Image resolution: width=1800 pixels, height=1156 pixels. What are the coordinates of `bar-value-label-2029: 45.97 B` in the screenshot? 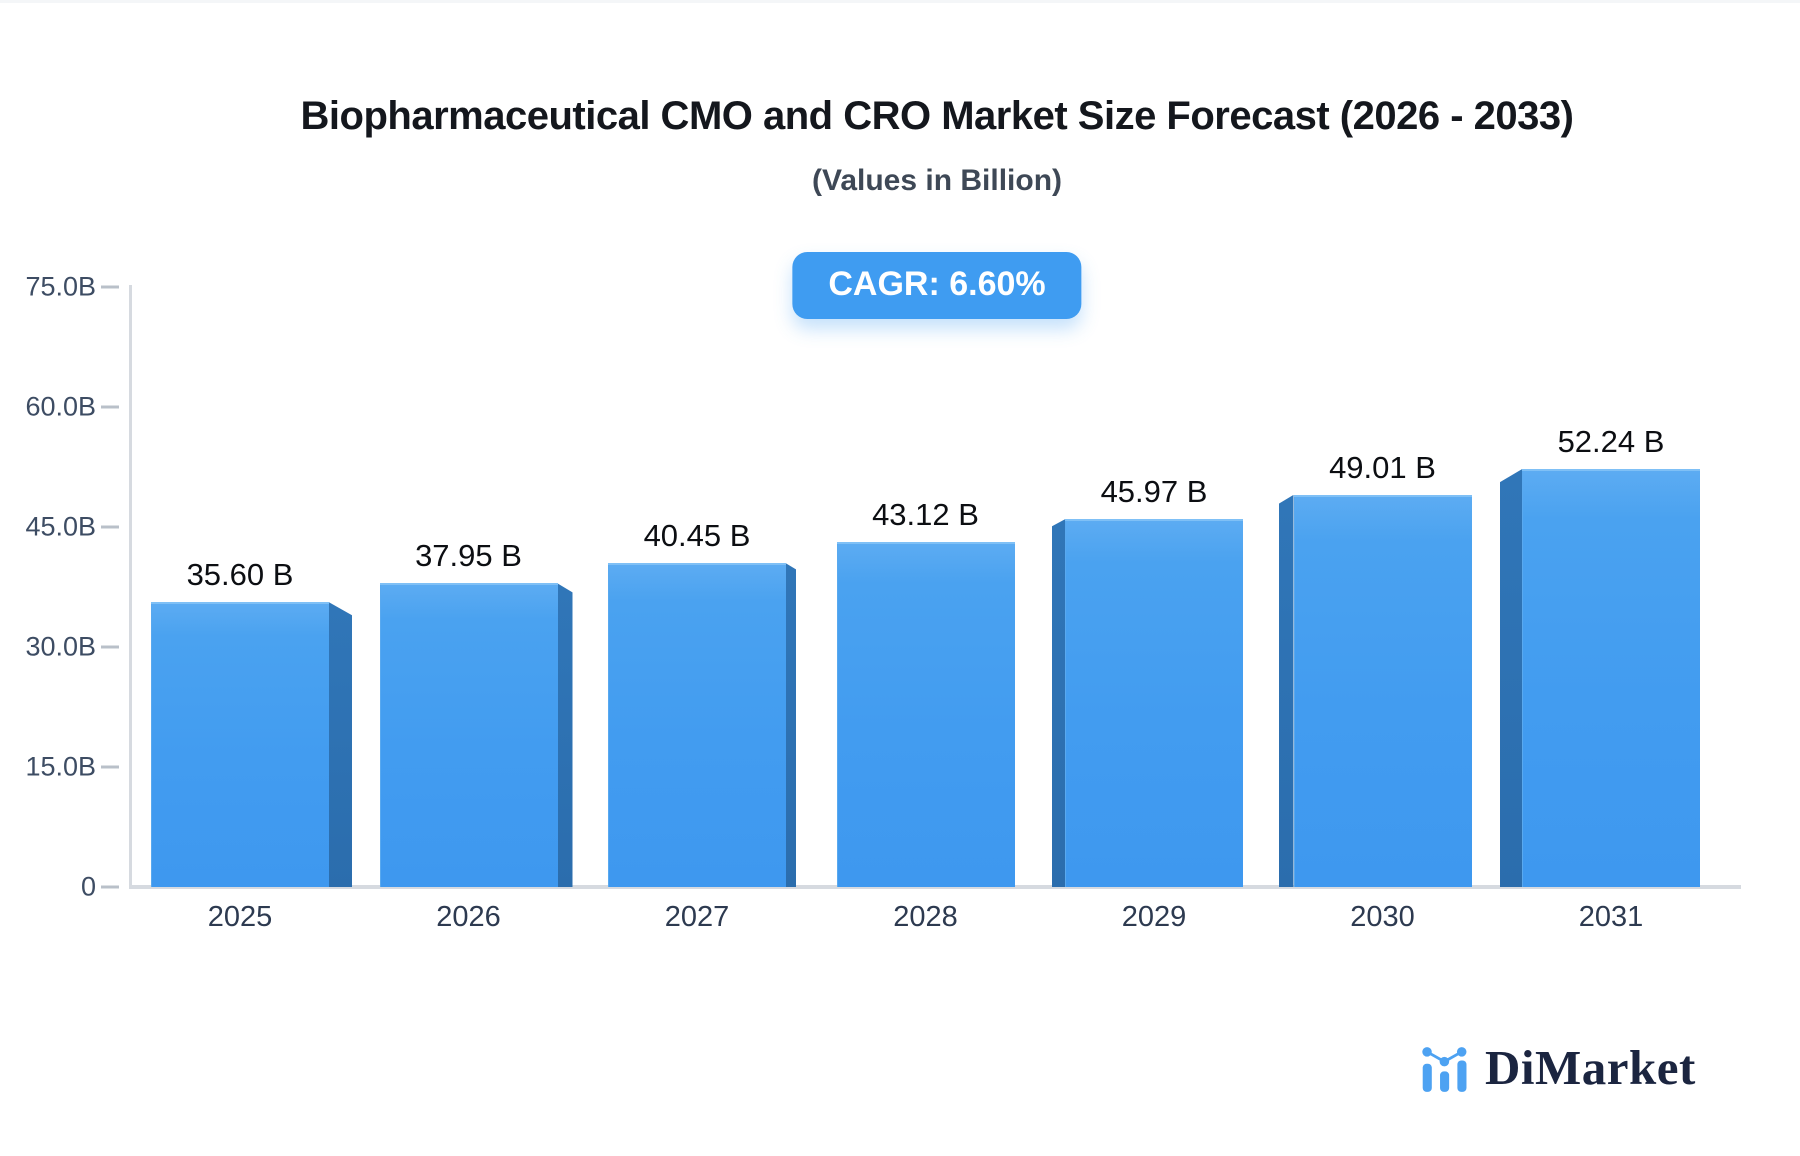 It's located at (1154, 492).